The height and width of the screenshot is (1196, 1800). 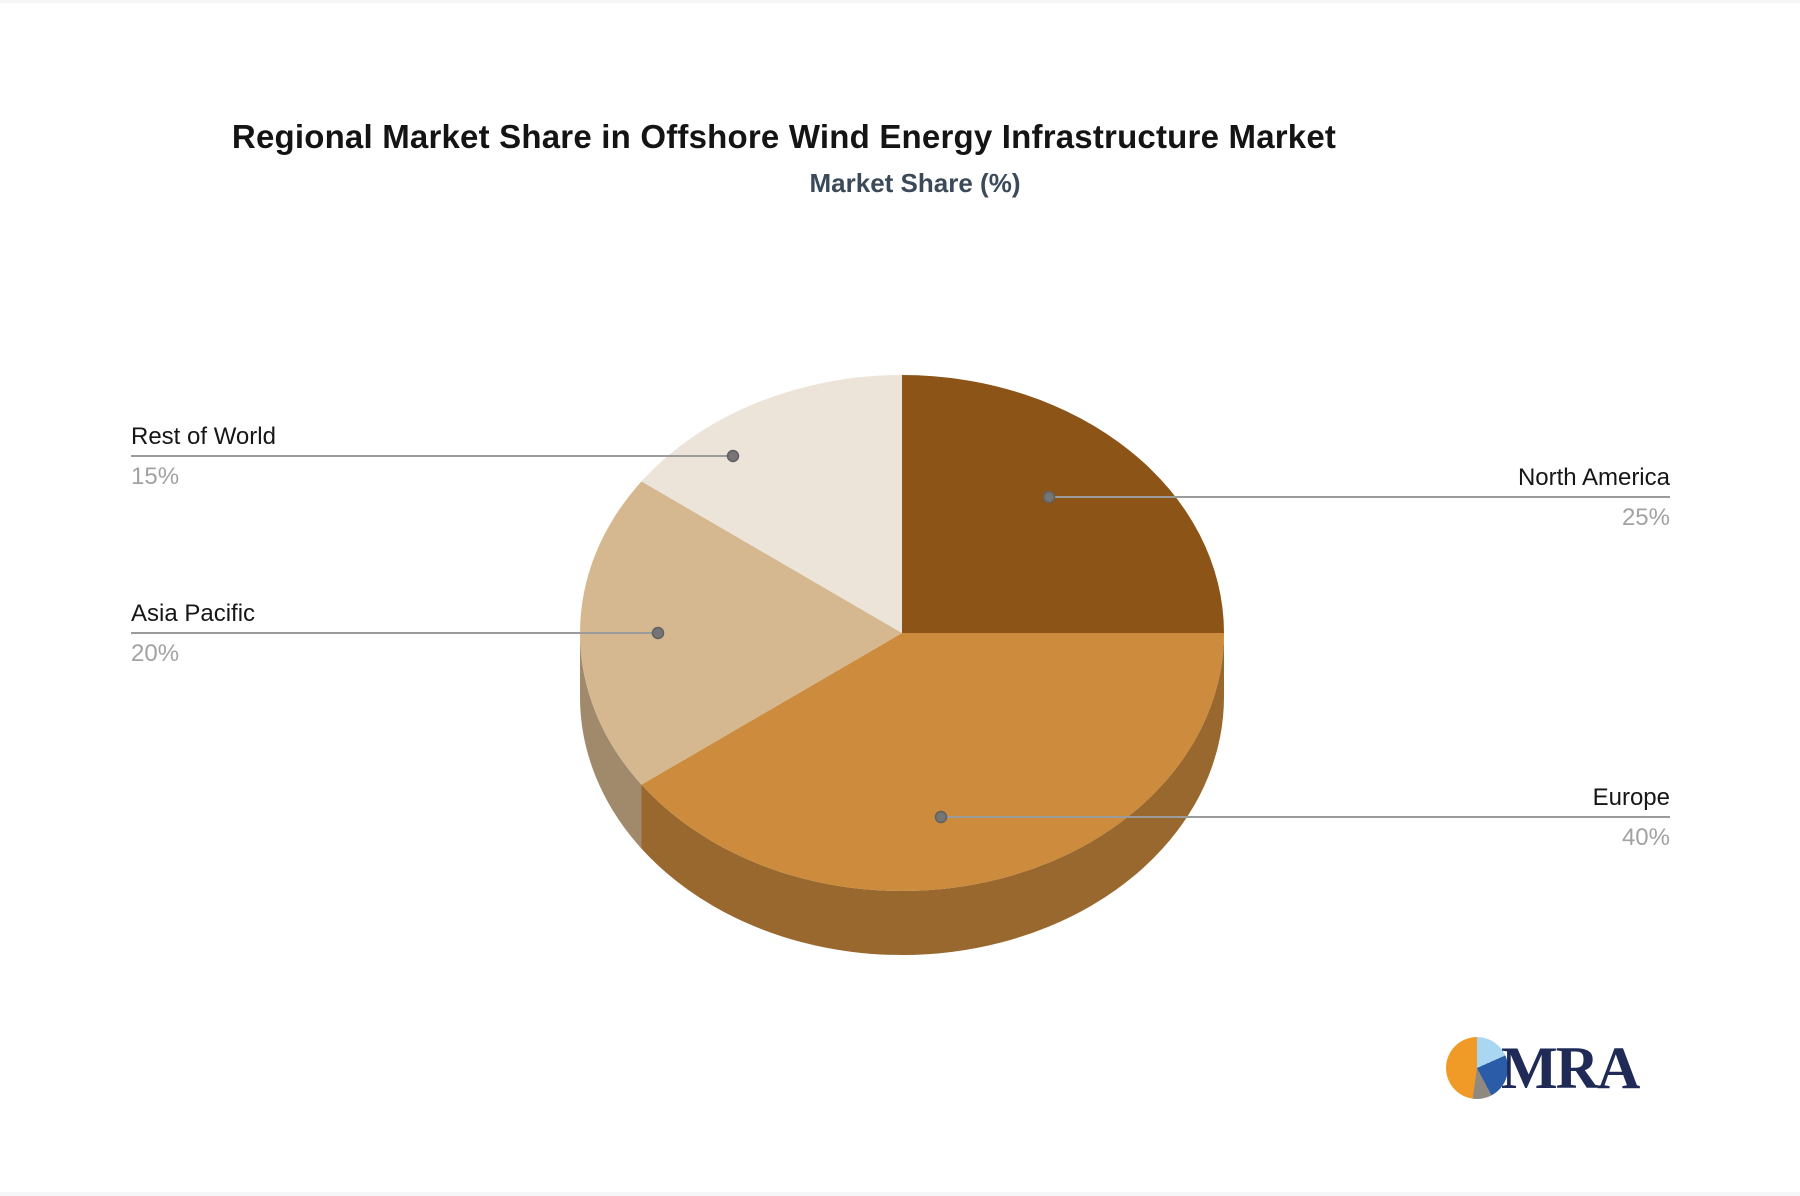 I want to click on pie-slice-north-america, so click(x=1063, y=504).